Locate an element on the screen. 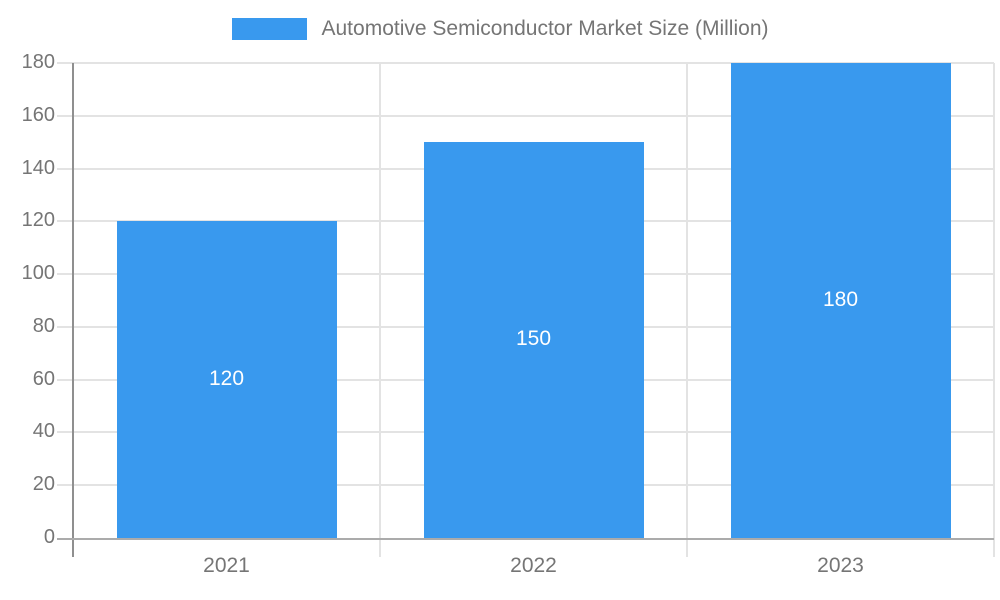  bar-value-label: 120 is located at coordinates (226, 378).